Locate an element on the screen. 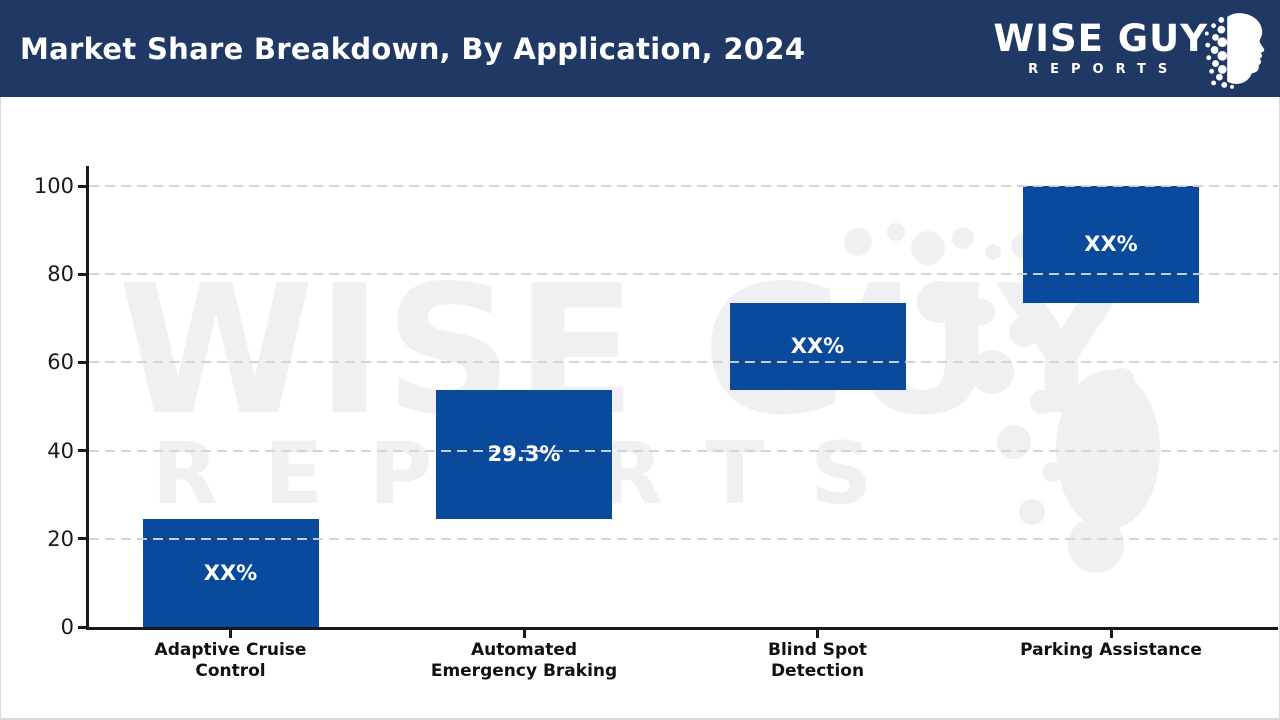 The height and width of the screenshot is (720, 1280). x-category-label-line: Blind Spot is located at coordinates (817, 650).